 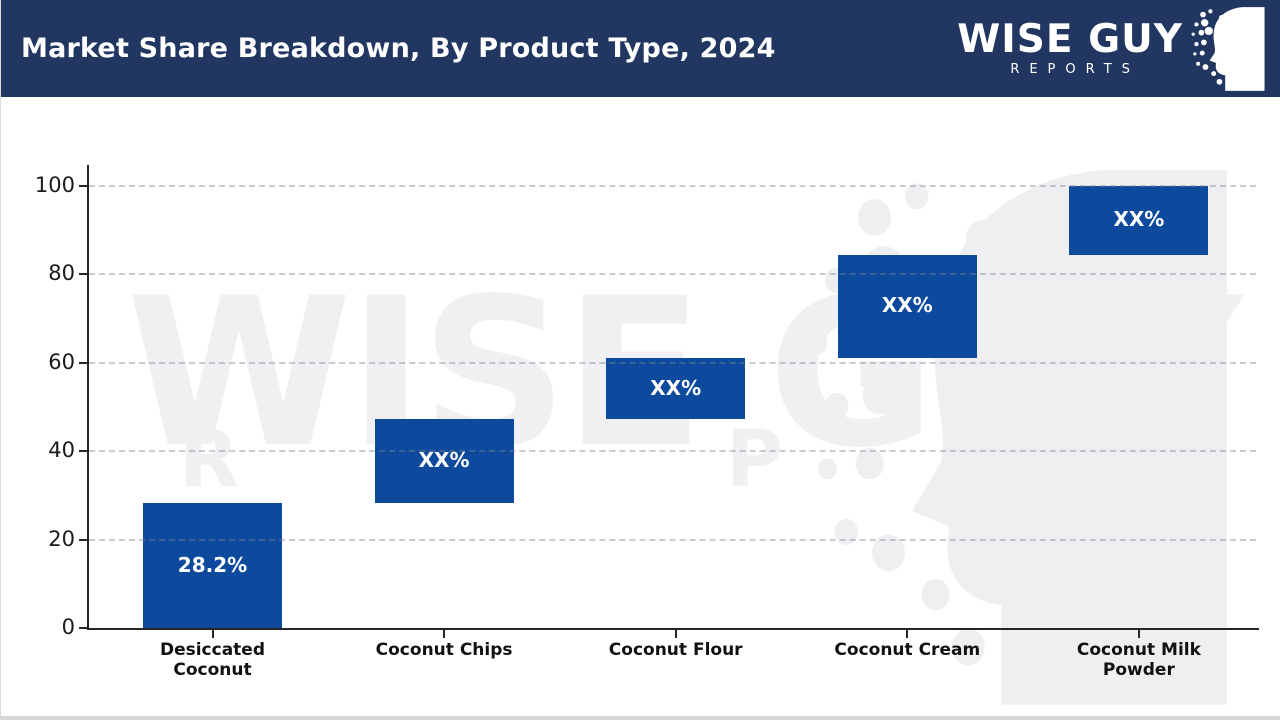 I want to click on logo-subtitle: REPORTS, so click(x=1075, y=69).